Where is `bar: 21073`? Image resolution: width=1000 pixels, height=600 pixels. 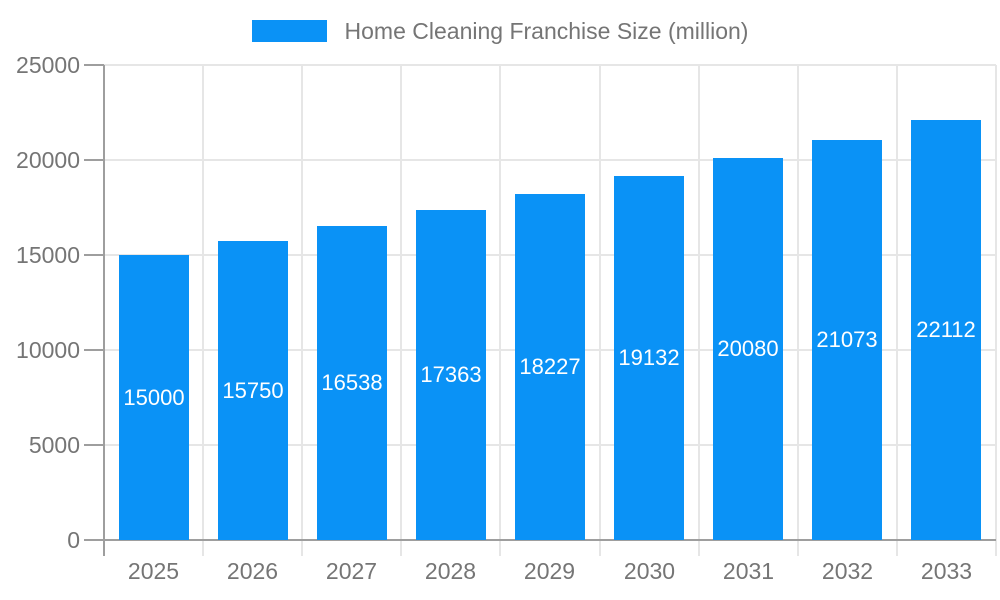 bar: 21073 is located at coordinates (847, 340).